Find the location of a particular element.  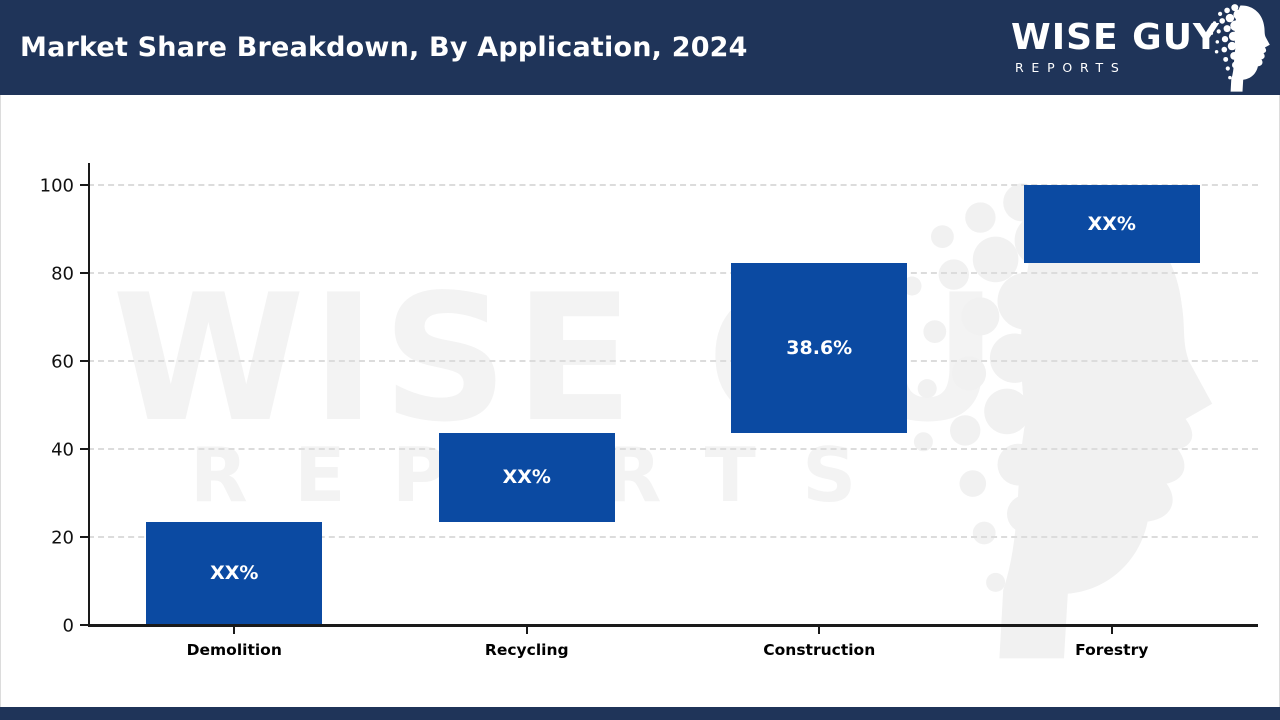

wiseguy-head-icon is located at coordinates (1240, 48).